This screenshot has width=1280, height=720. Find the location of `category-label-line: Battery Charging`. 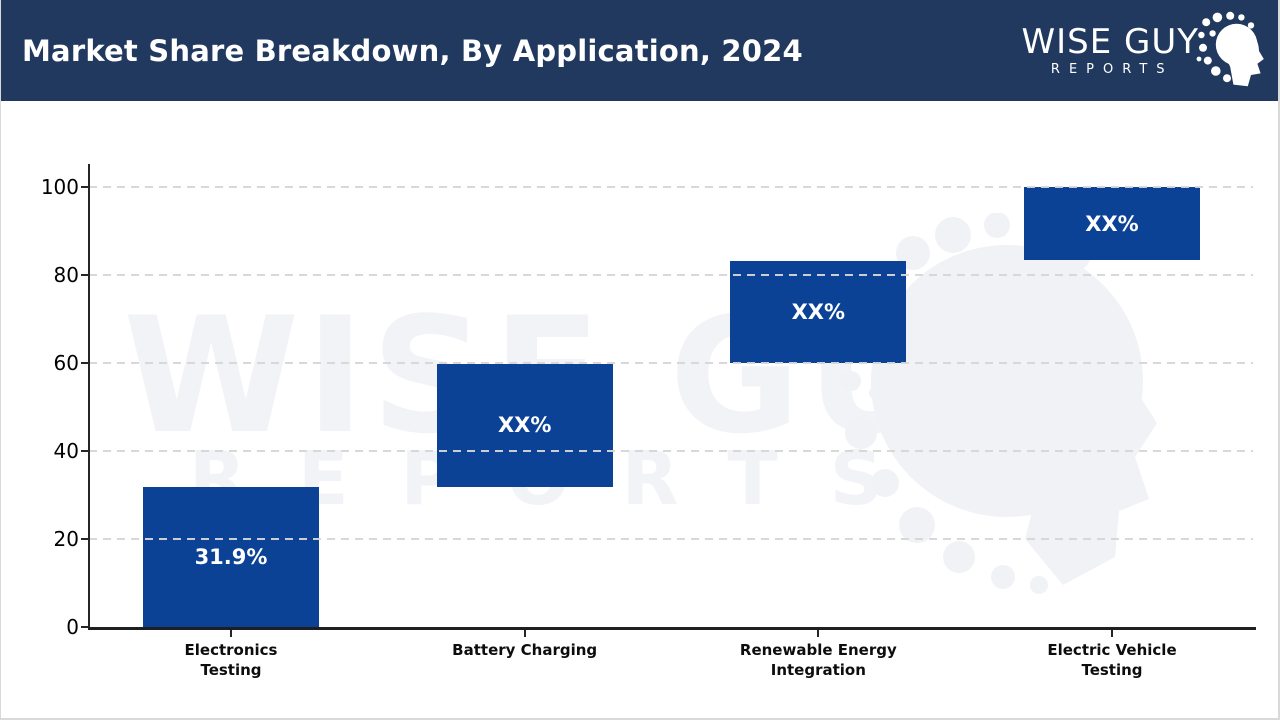

category-label-line: Battery Charging is located at coordinates (525, 650).